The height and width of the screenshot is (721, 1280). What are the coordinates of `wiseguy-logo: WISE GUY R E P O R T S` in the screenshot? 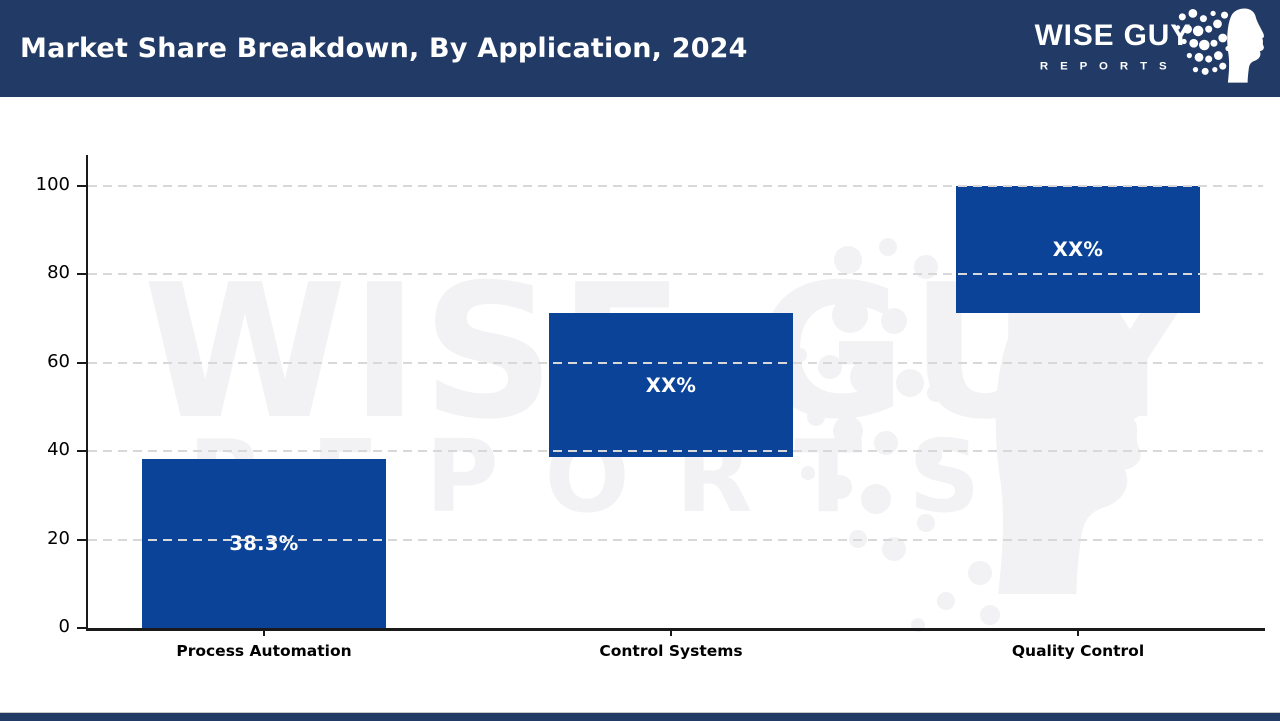 It's located at (1149, 45).